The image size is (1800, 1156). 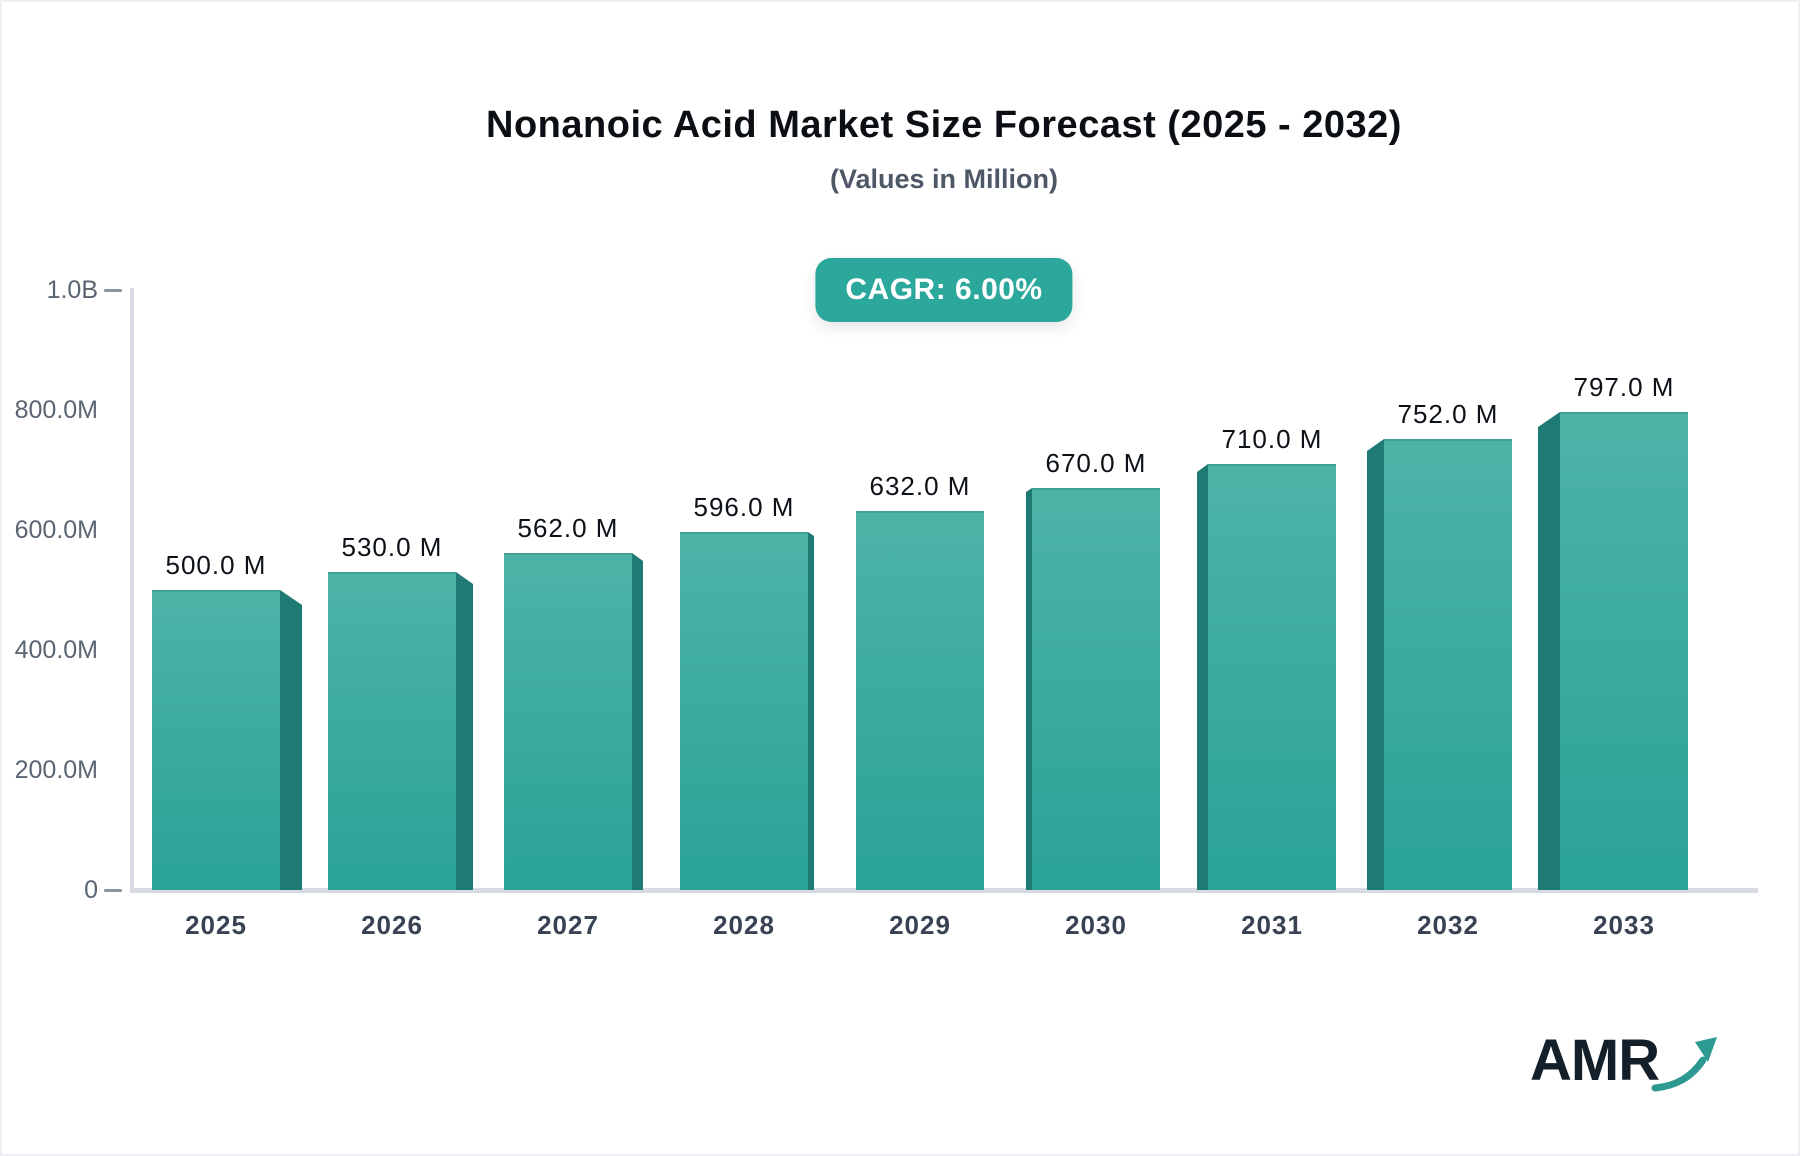 What do you see at coordinates (944, 890) in the screenshot?
I see `x-axis-line` at bounding box center [944, 890].